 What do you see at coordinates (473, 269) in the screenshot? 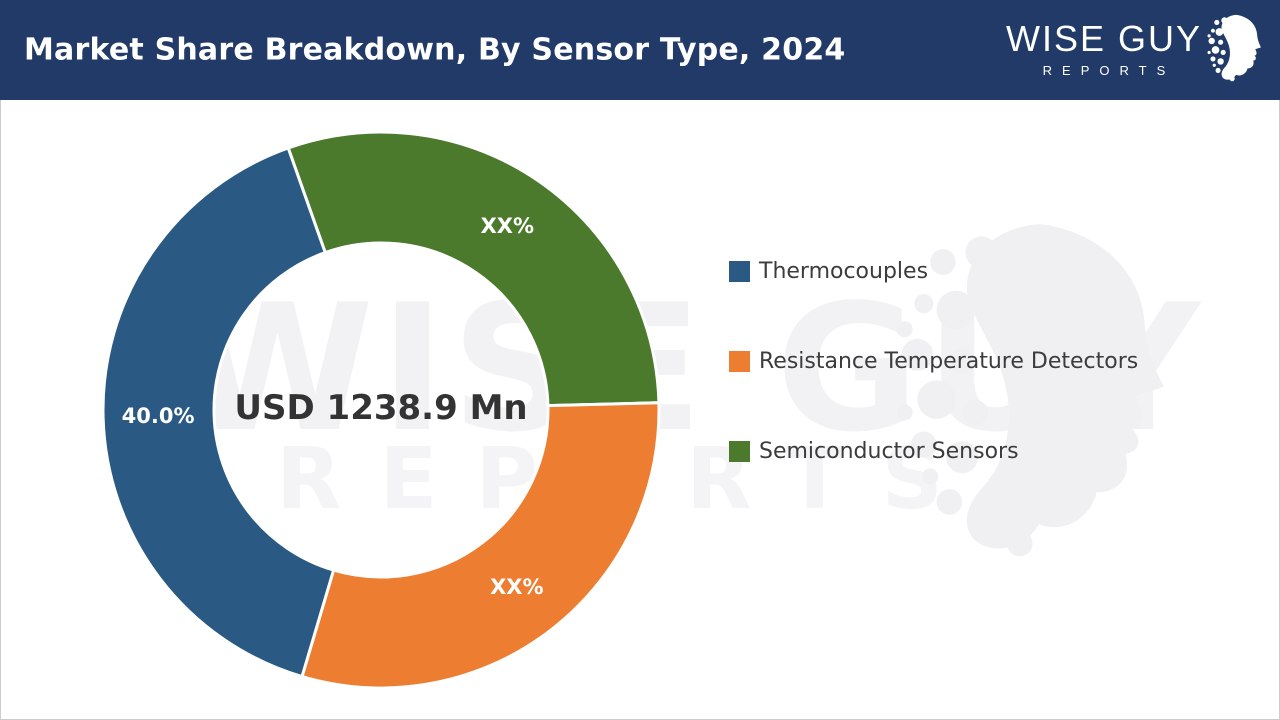
I see `donut-slice-semiconductor-sensors` at bounding box center [473, 269].